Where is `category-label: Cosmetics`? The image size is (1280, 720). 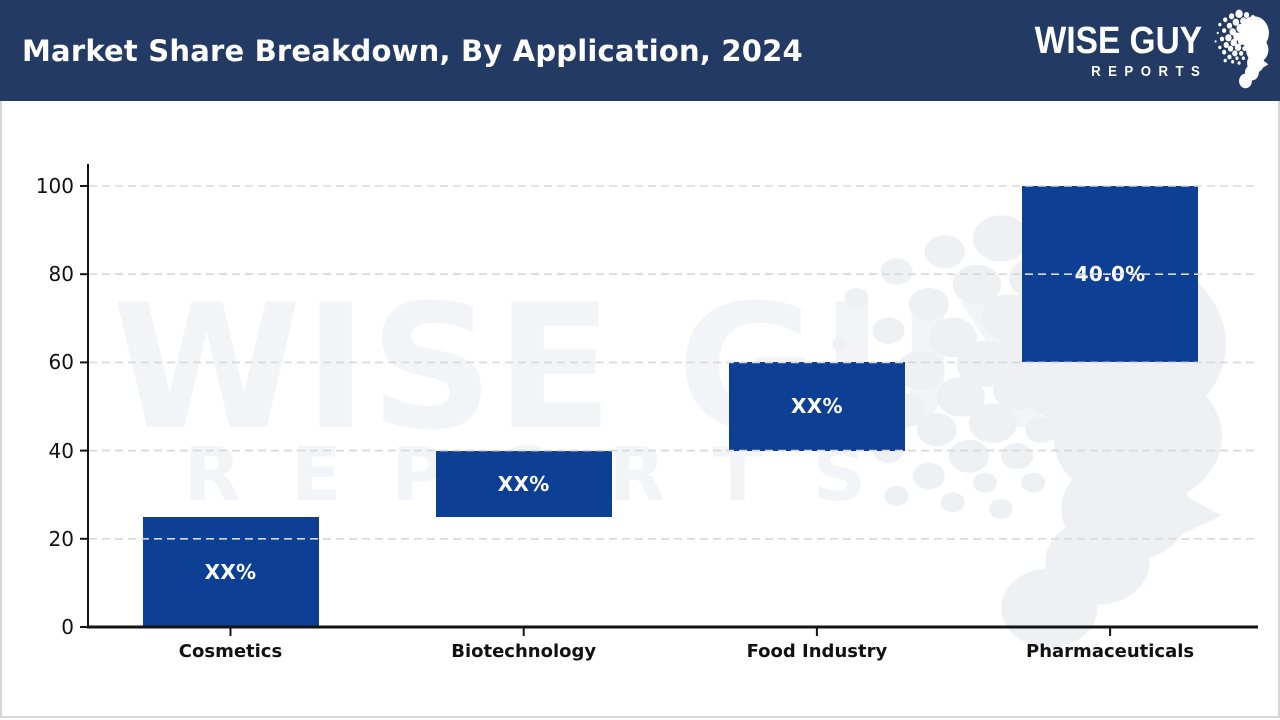
category-label: Cosmetics is located at coordinates (230, 651).